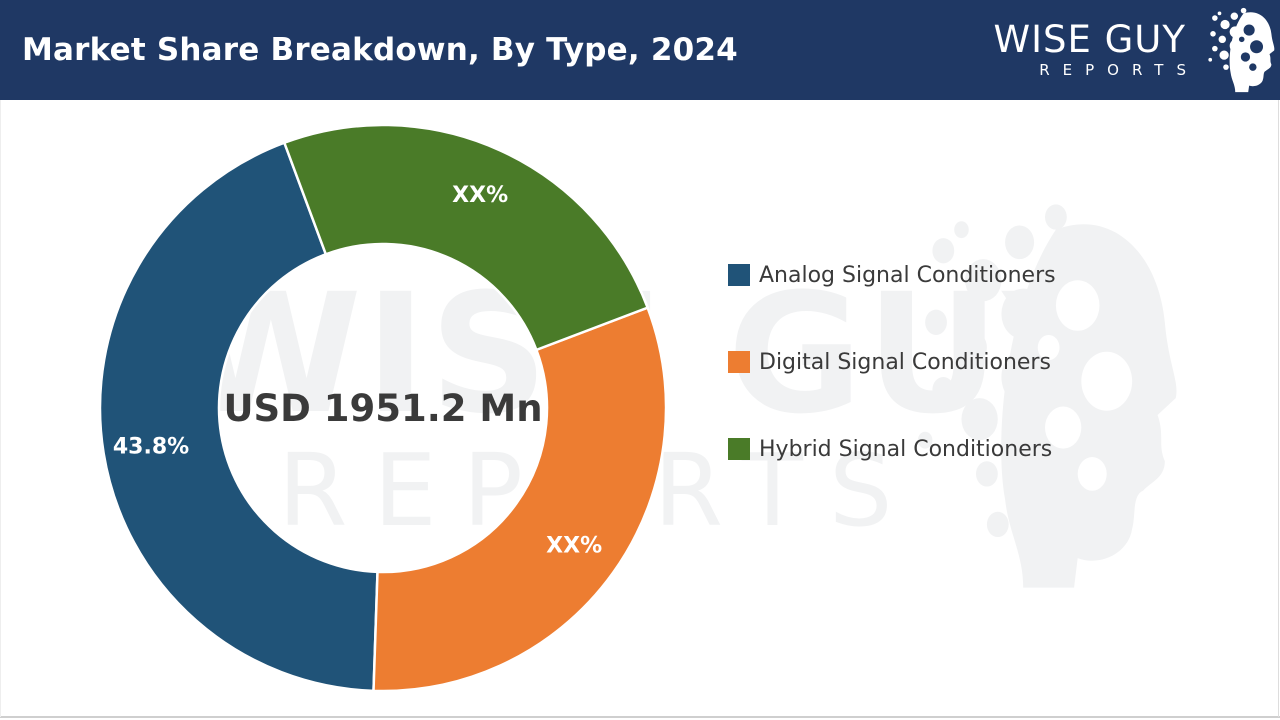 The height and width of the screenshot is (720, 1280). Describe the element at coordinates (739, 449) in the screenshot. I see `legend-swatch-hybrid` at that location.